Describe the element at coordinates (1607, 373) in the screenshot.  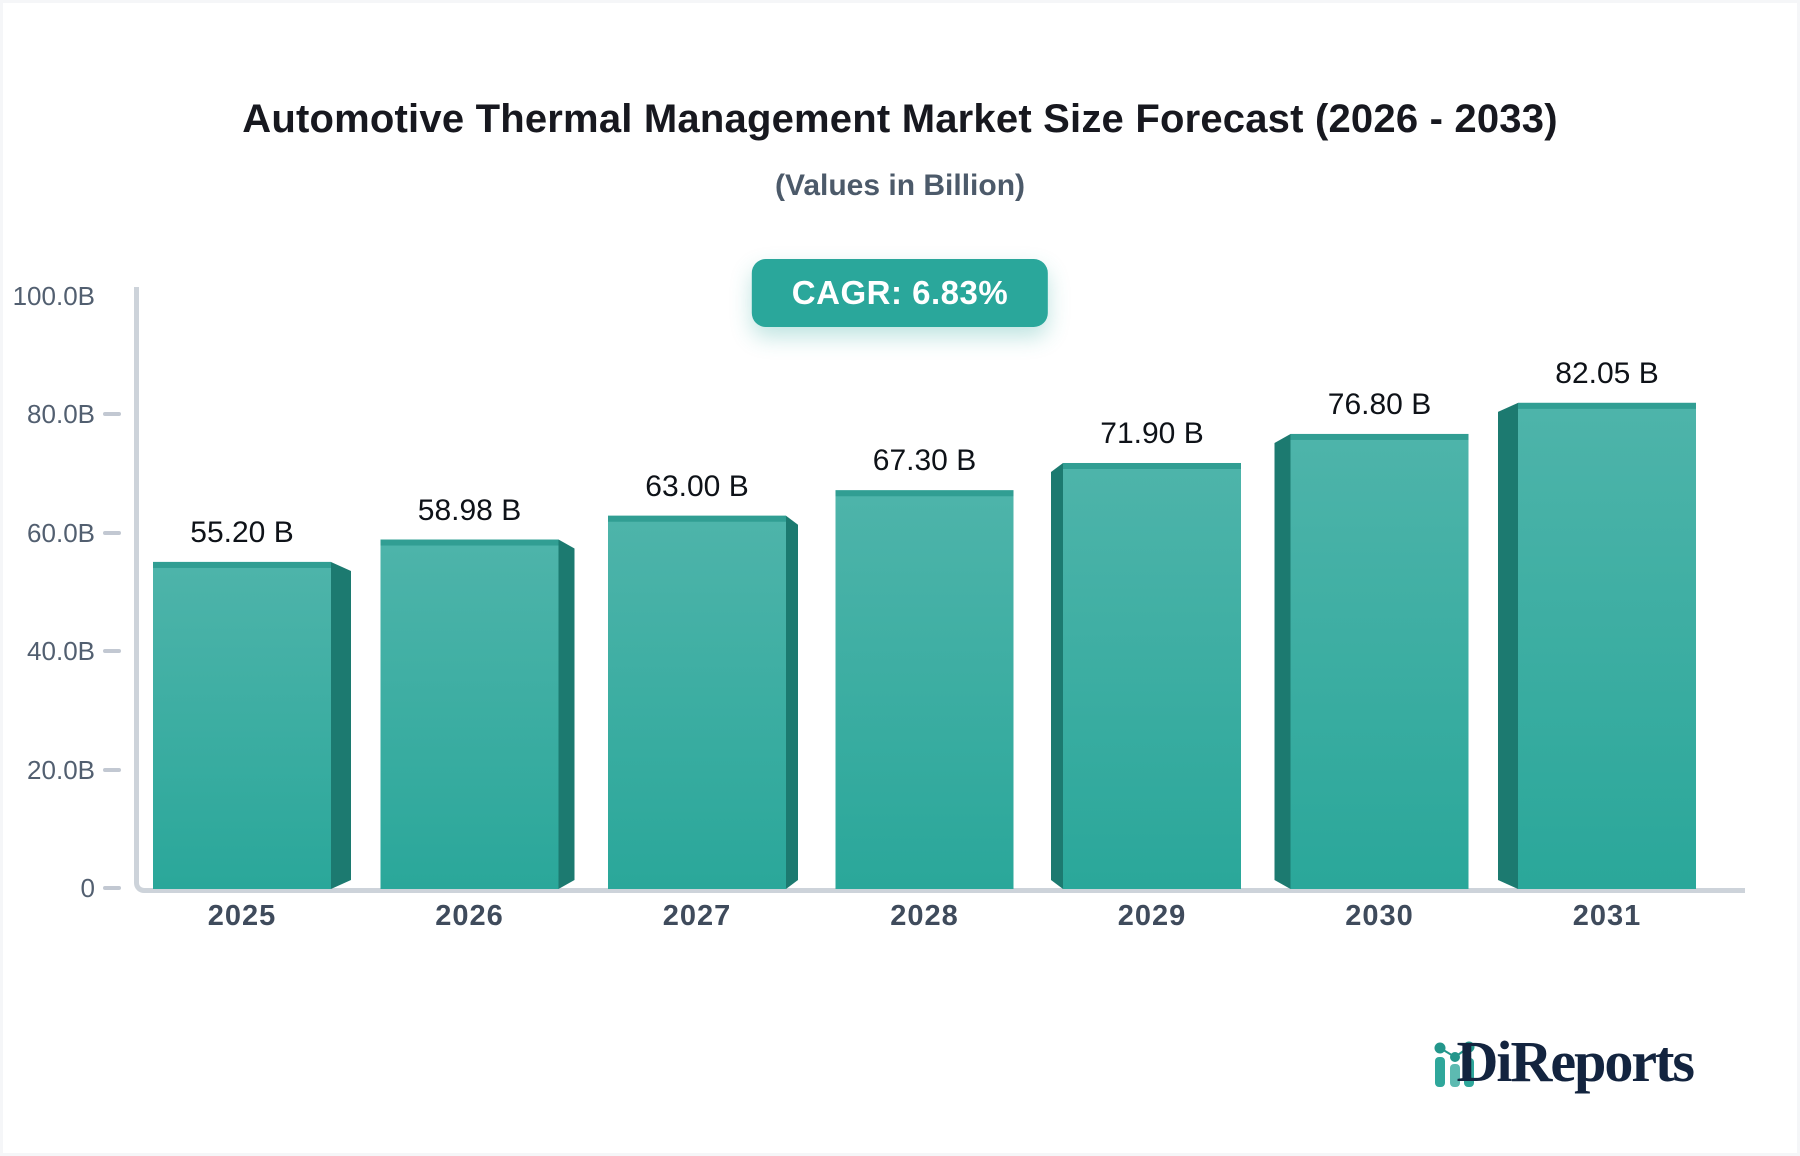
I see `bar-value-label: 82.05 B` at that location.